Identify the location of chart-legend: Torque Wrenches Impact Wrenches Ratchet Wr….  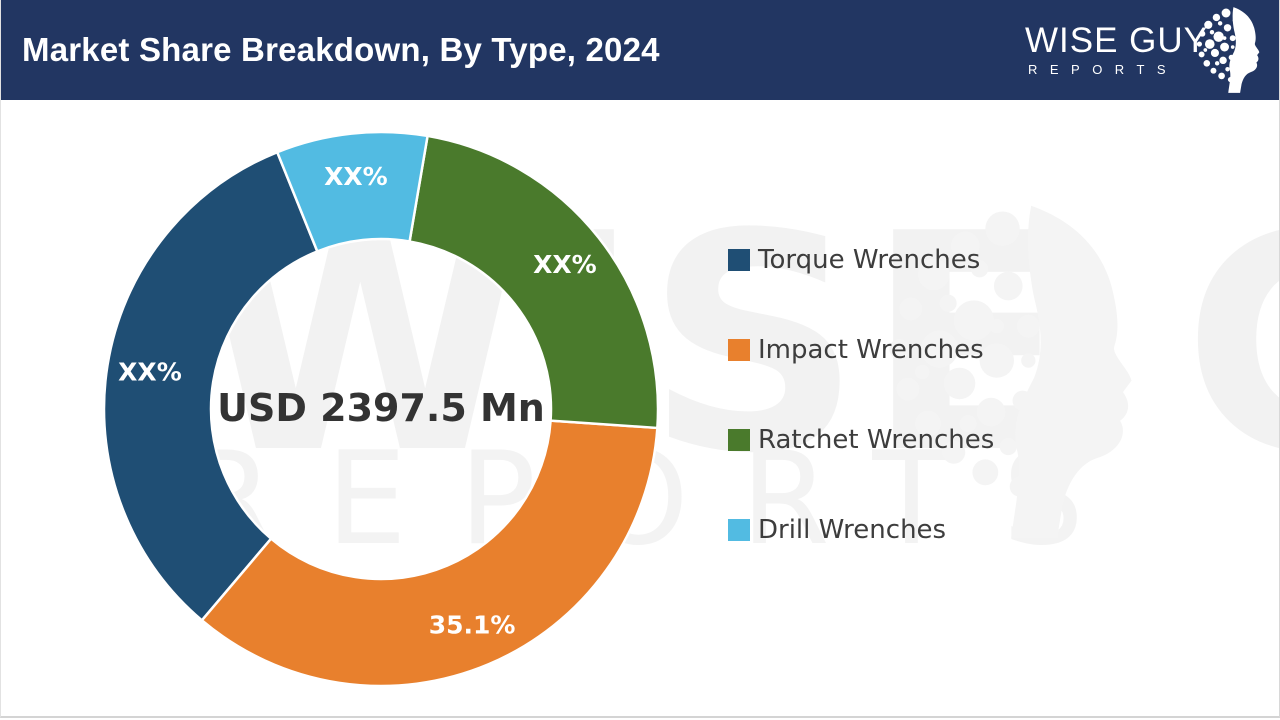
(861, 426).